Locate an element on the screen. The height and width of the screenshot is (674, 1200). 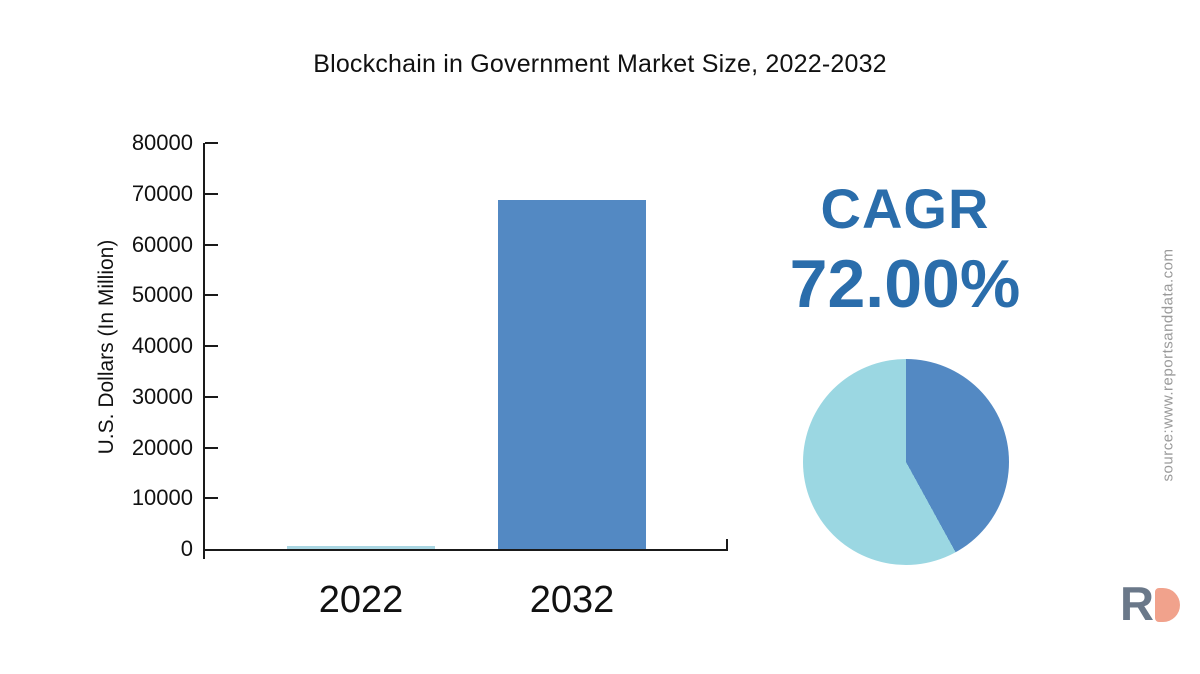
x-tick-label: 2022 is located at coordinates (361, 600).